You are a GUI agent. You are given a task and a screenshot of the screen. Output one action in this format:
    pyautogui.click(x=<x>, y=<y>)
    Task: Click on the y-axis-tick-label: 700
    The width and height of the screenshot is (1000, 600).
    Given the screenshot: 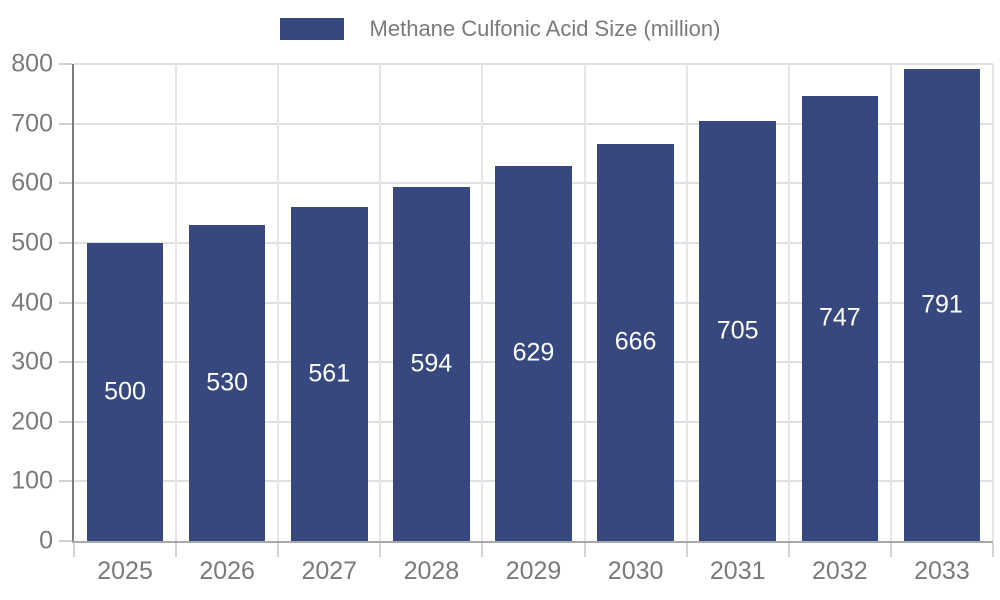 What is the action you would take?
    pyautogui.click(x=32, y=123)
    